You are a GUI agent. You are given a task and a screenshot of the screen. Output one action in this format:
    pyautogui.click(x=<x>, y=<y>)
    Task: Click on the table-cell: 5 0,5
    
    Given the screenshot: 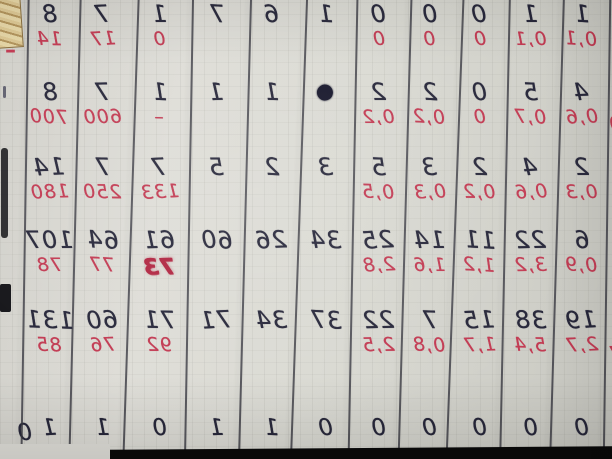 What is the action you would take?
    pyautogui.click(x=378, y=178)
    